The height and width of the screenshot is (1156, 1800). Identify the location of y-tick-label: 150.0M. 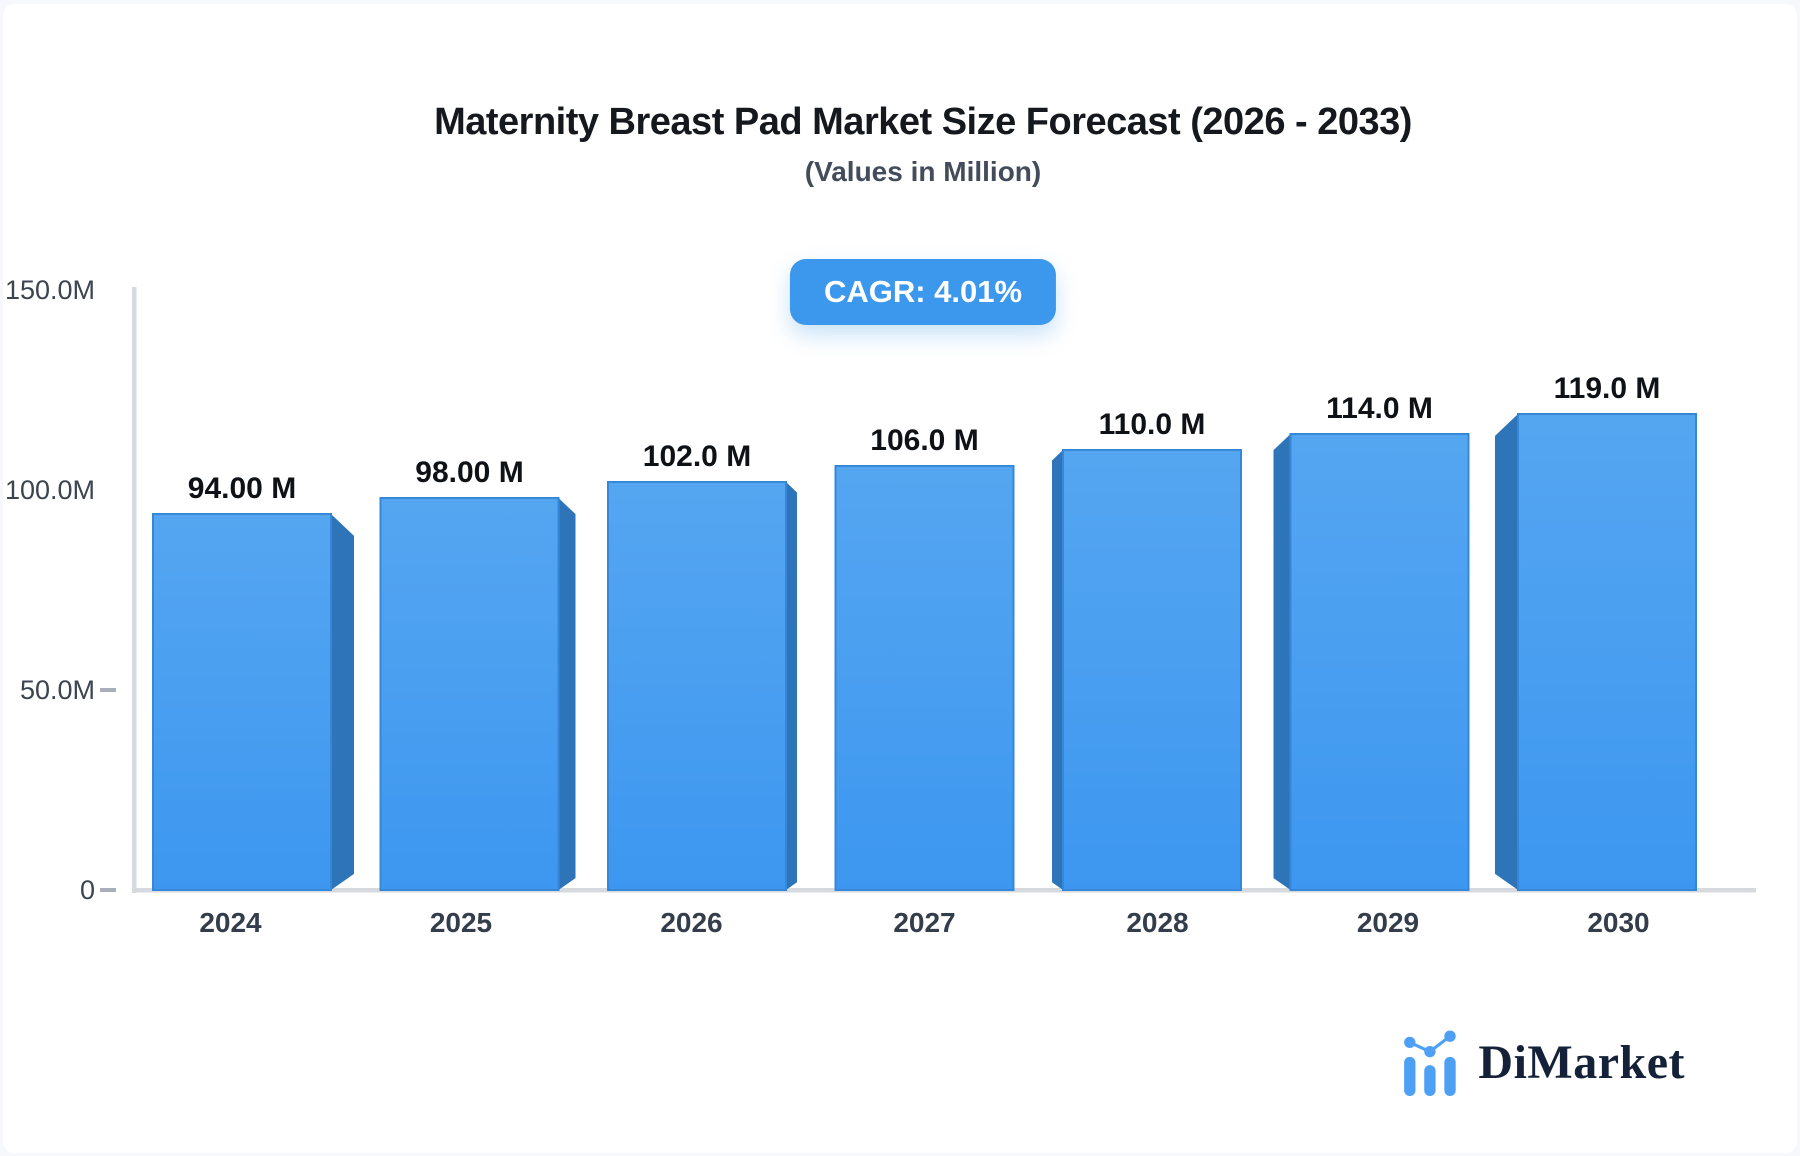
(50, 290).